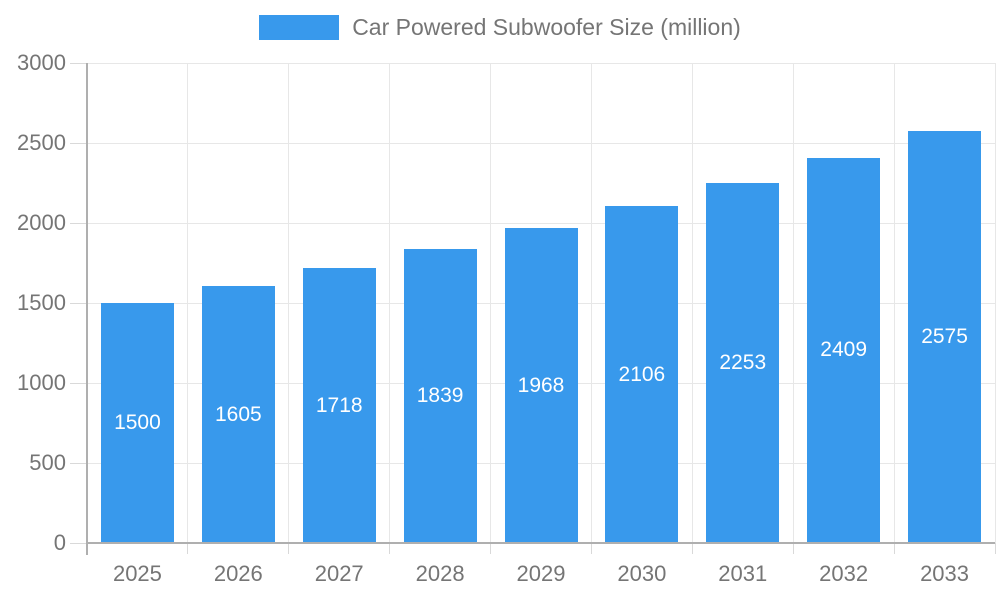  Describe the element at coordinates (299, 27) in the screenshot. I see `legend-swatch` at that location.